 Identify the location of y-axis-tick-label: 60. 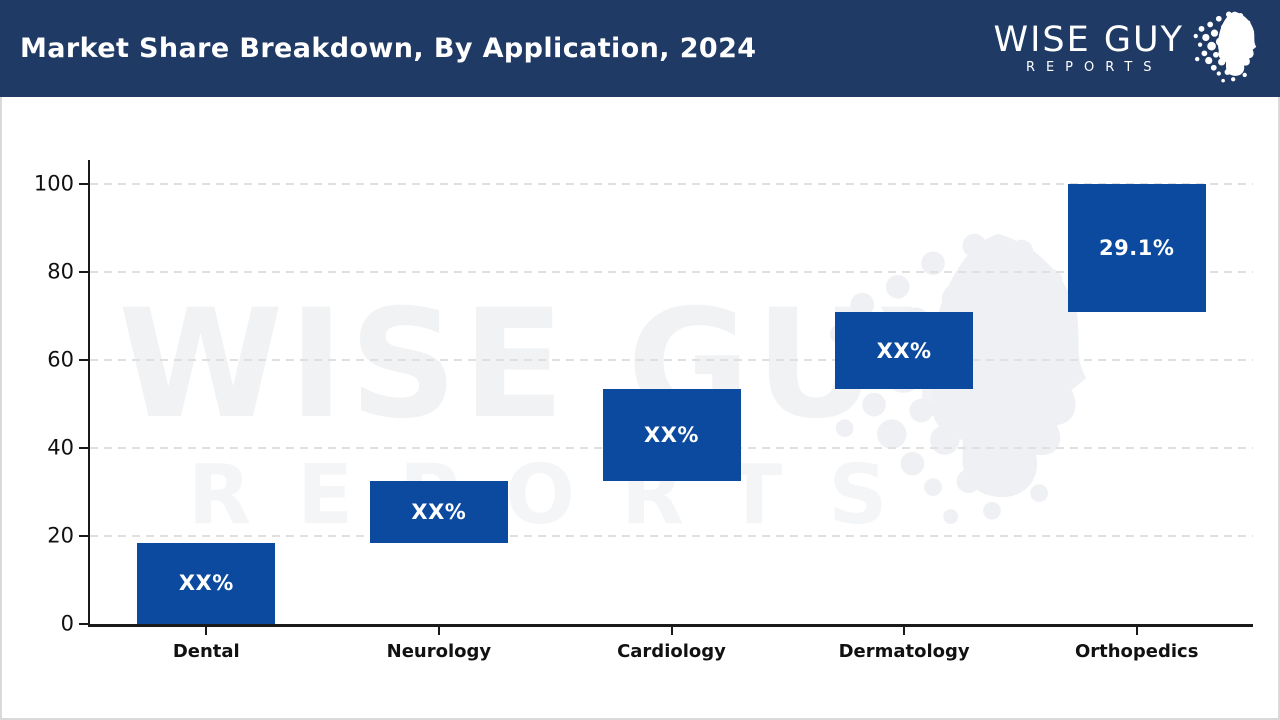
(60, 359).